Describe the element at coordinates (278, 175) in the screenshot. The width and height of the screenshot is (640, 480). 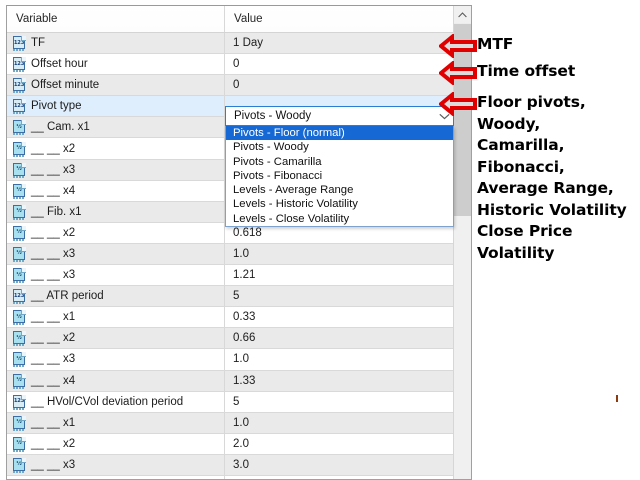
I see `dropdown-option: Pivots - Fibonacci` at that location.